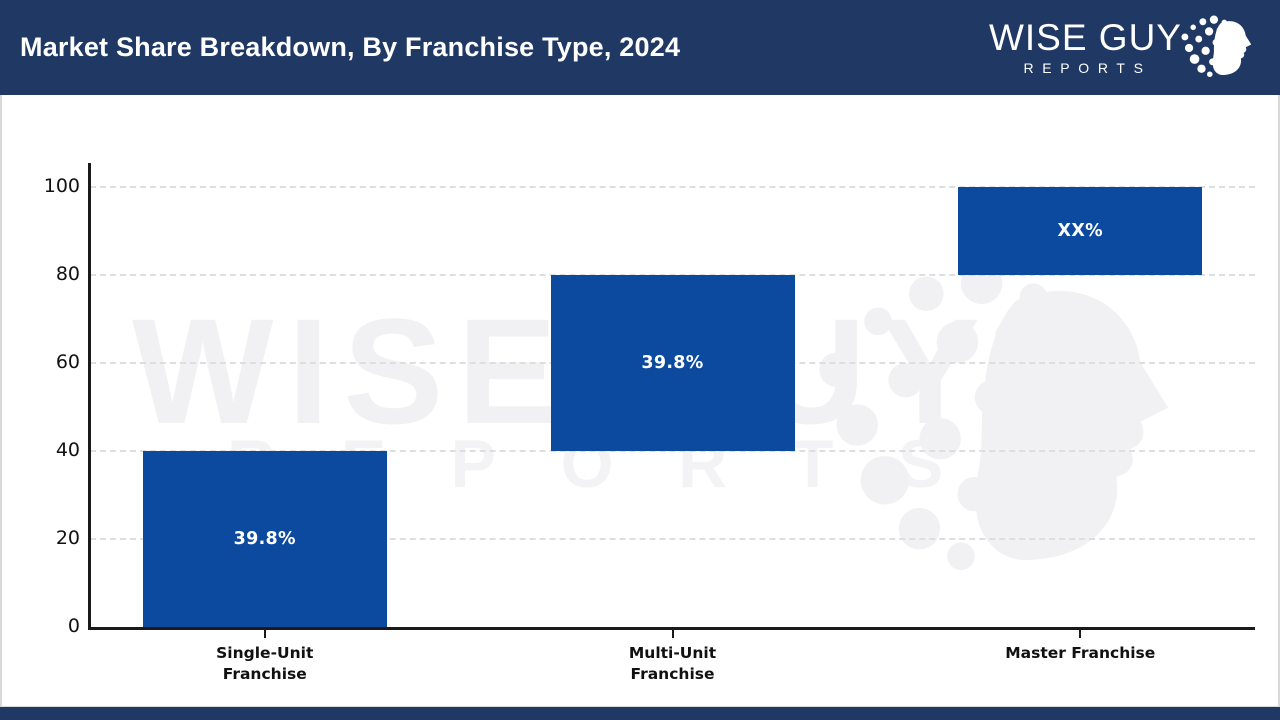 This screenshot has height=720, width=1280. I want to click on y-tick-label-40: 40, so click(67, 450).